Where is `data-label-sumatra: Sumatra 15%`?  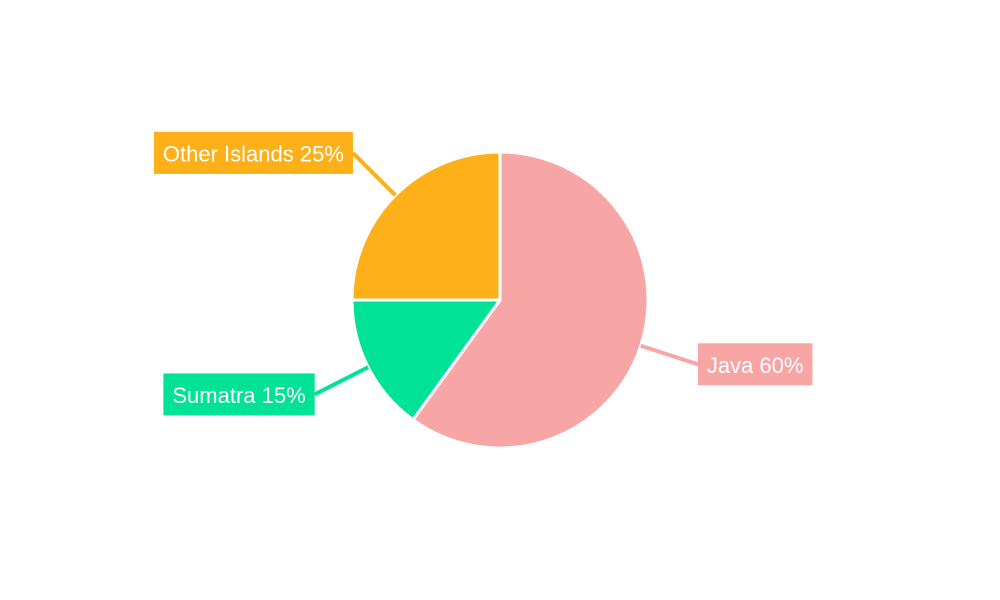
data-label-sumatra: Sumatra 15% is located at coordinates (239, 394).